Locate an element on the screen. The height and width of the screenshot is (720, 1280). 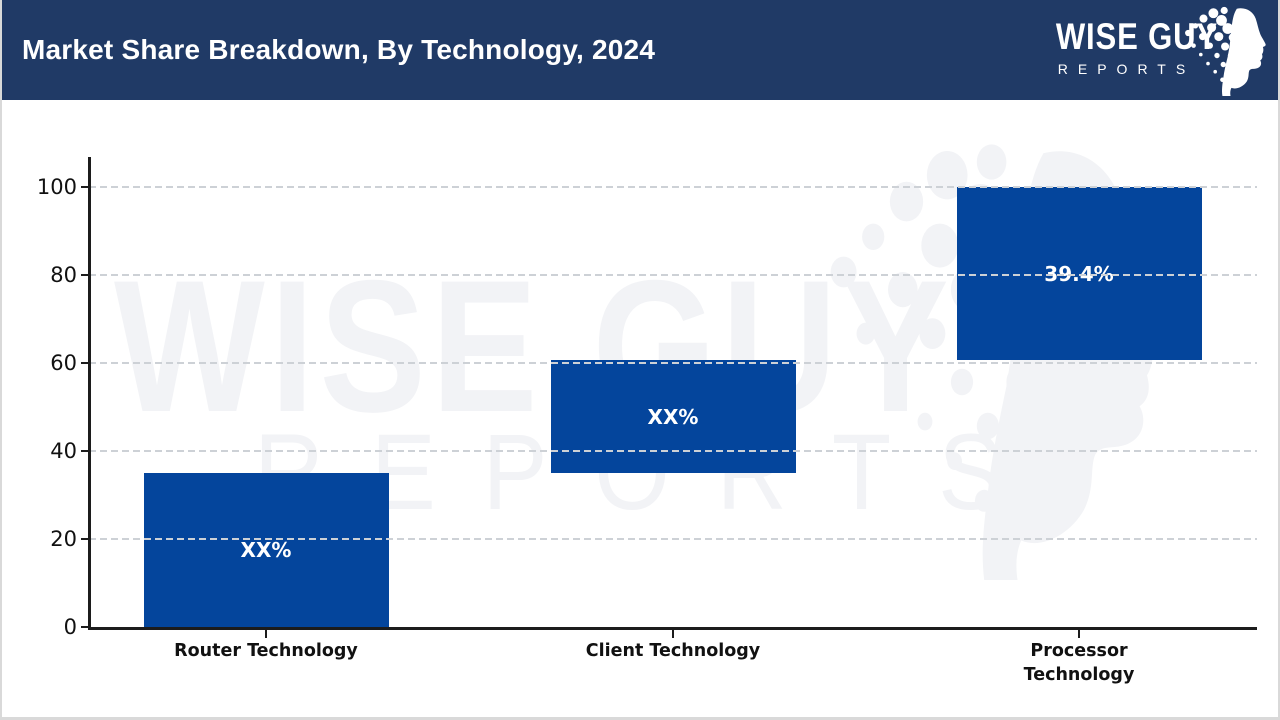
logo-face-icon is located at coordinates (1226, 51).